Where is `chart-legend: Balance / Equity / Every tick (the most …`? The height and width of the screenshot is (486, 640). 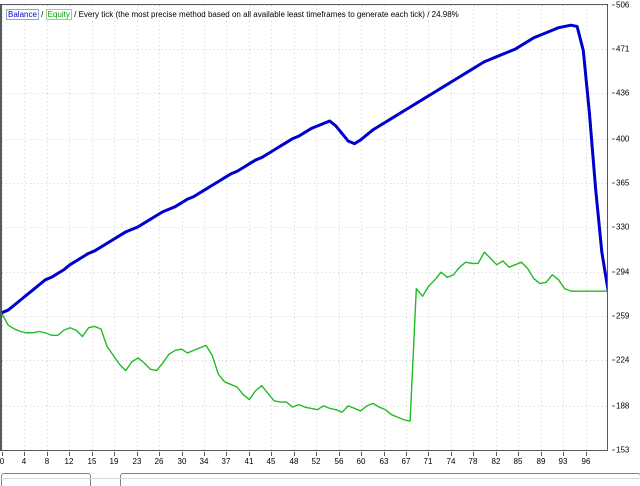
chart-legend: Balance / Equity / Every tick (the most … is located at coordinates (232, 14).